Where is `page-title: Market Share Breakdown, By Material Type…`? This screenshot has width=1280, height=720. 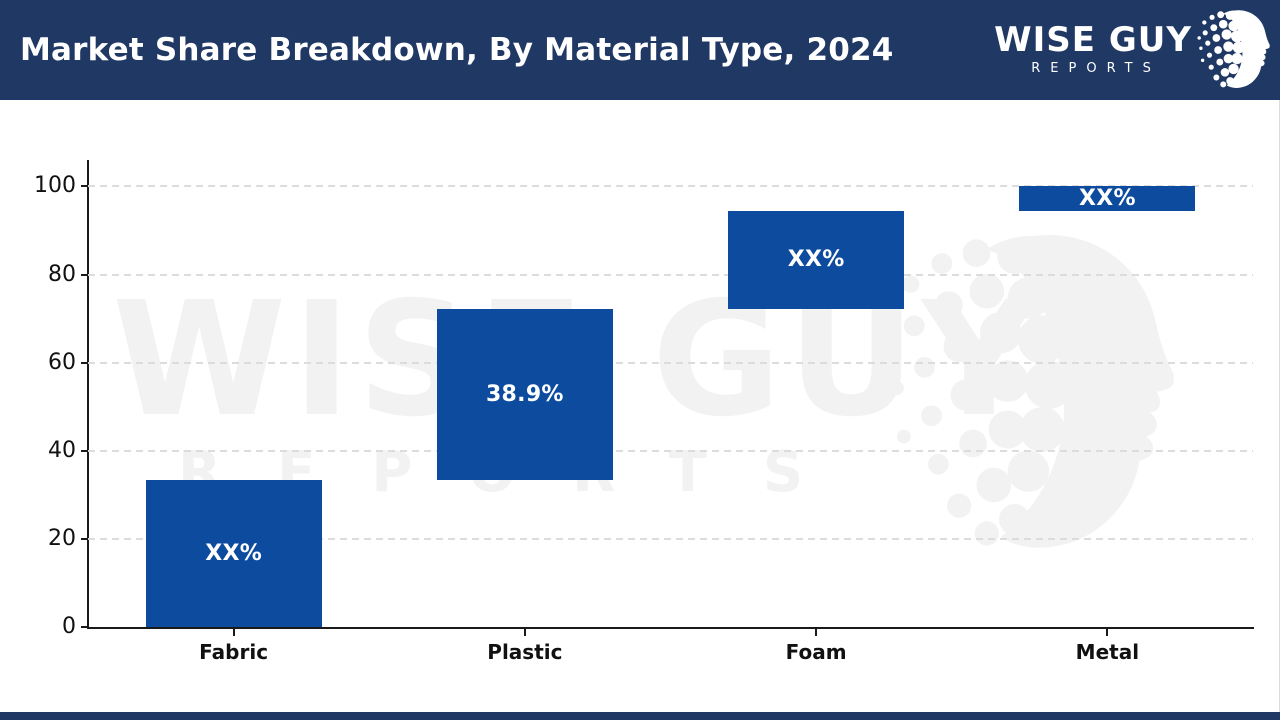
page-title: Market Share Breakdown, By Material Type… is located at coordinates (457, 50).